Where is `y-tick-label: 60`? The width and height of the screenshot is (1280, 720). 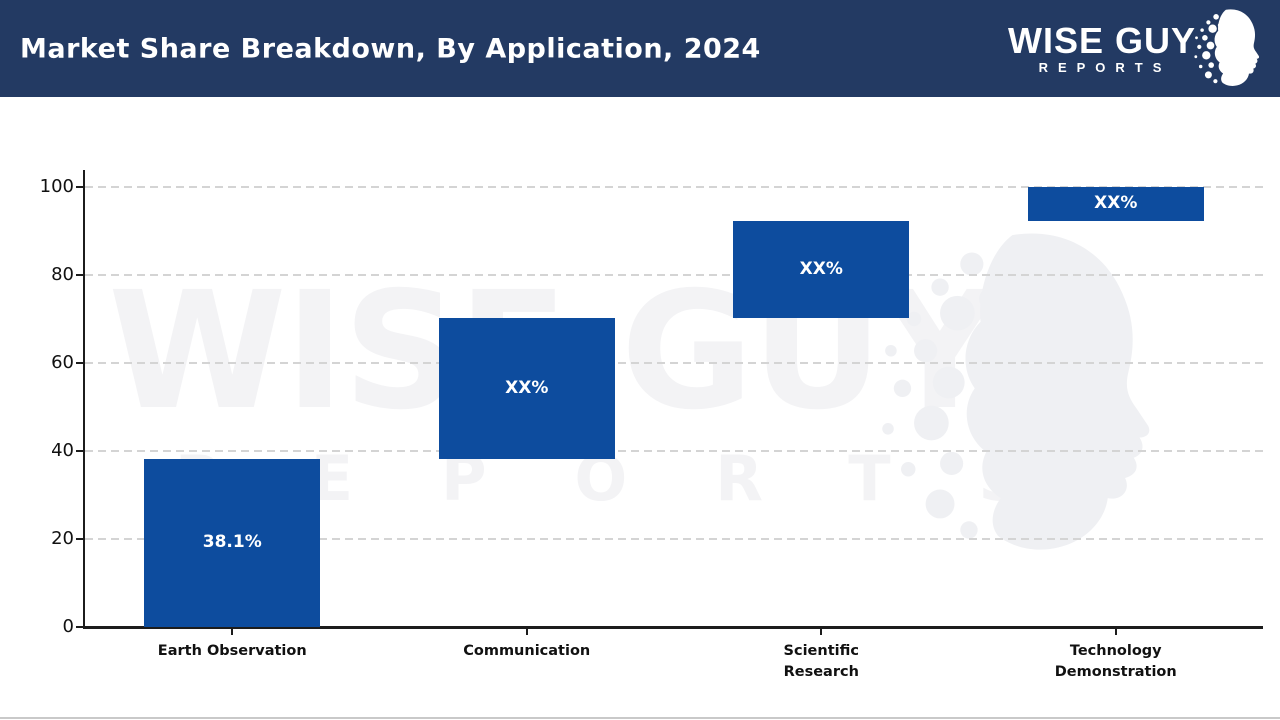
y-tick-label: 60 is located at coordinates (62, 362).